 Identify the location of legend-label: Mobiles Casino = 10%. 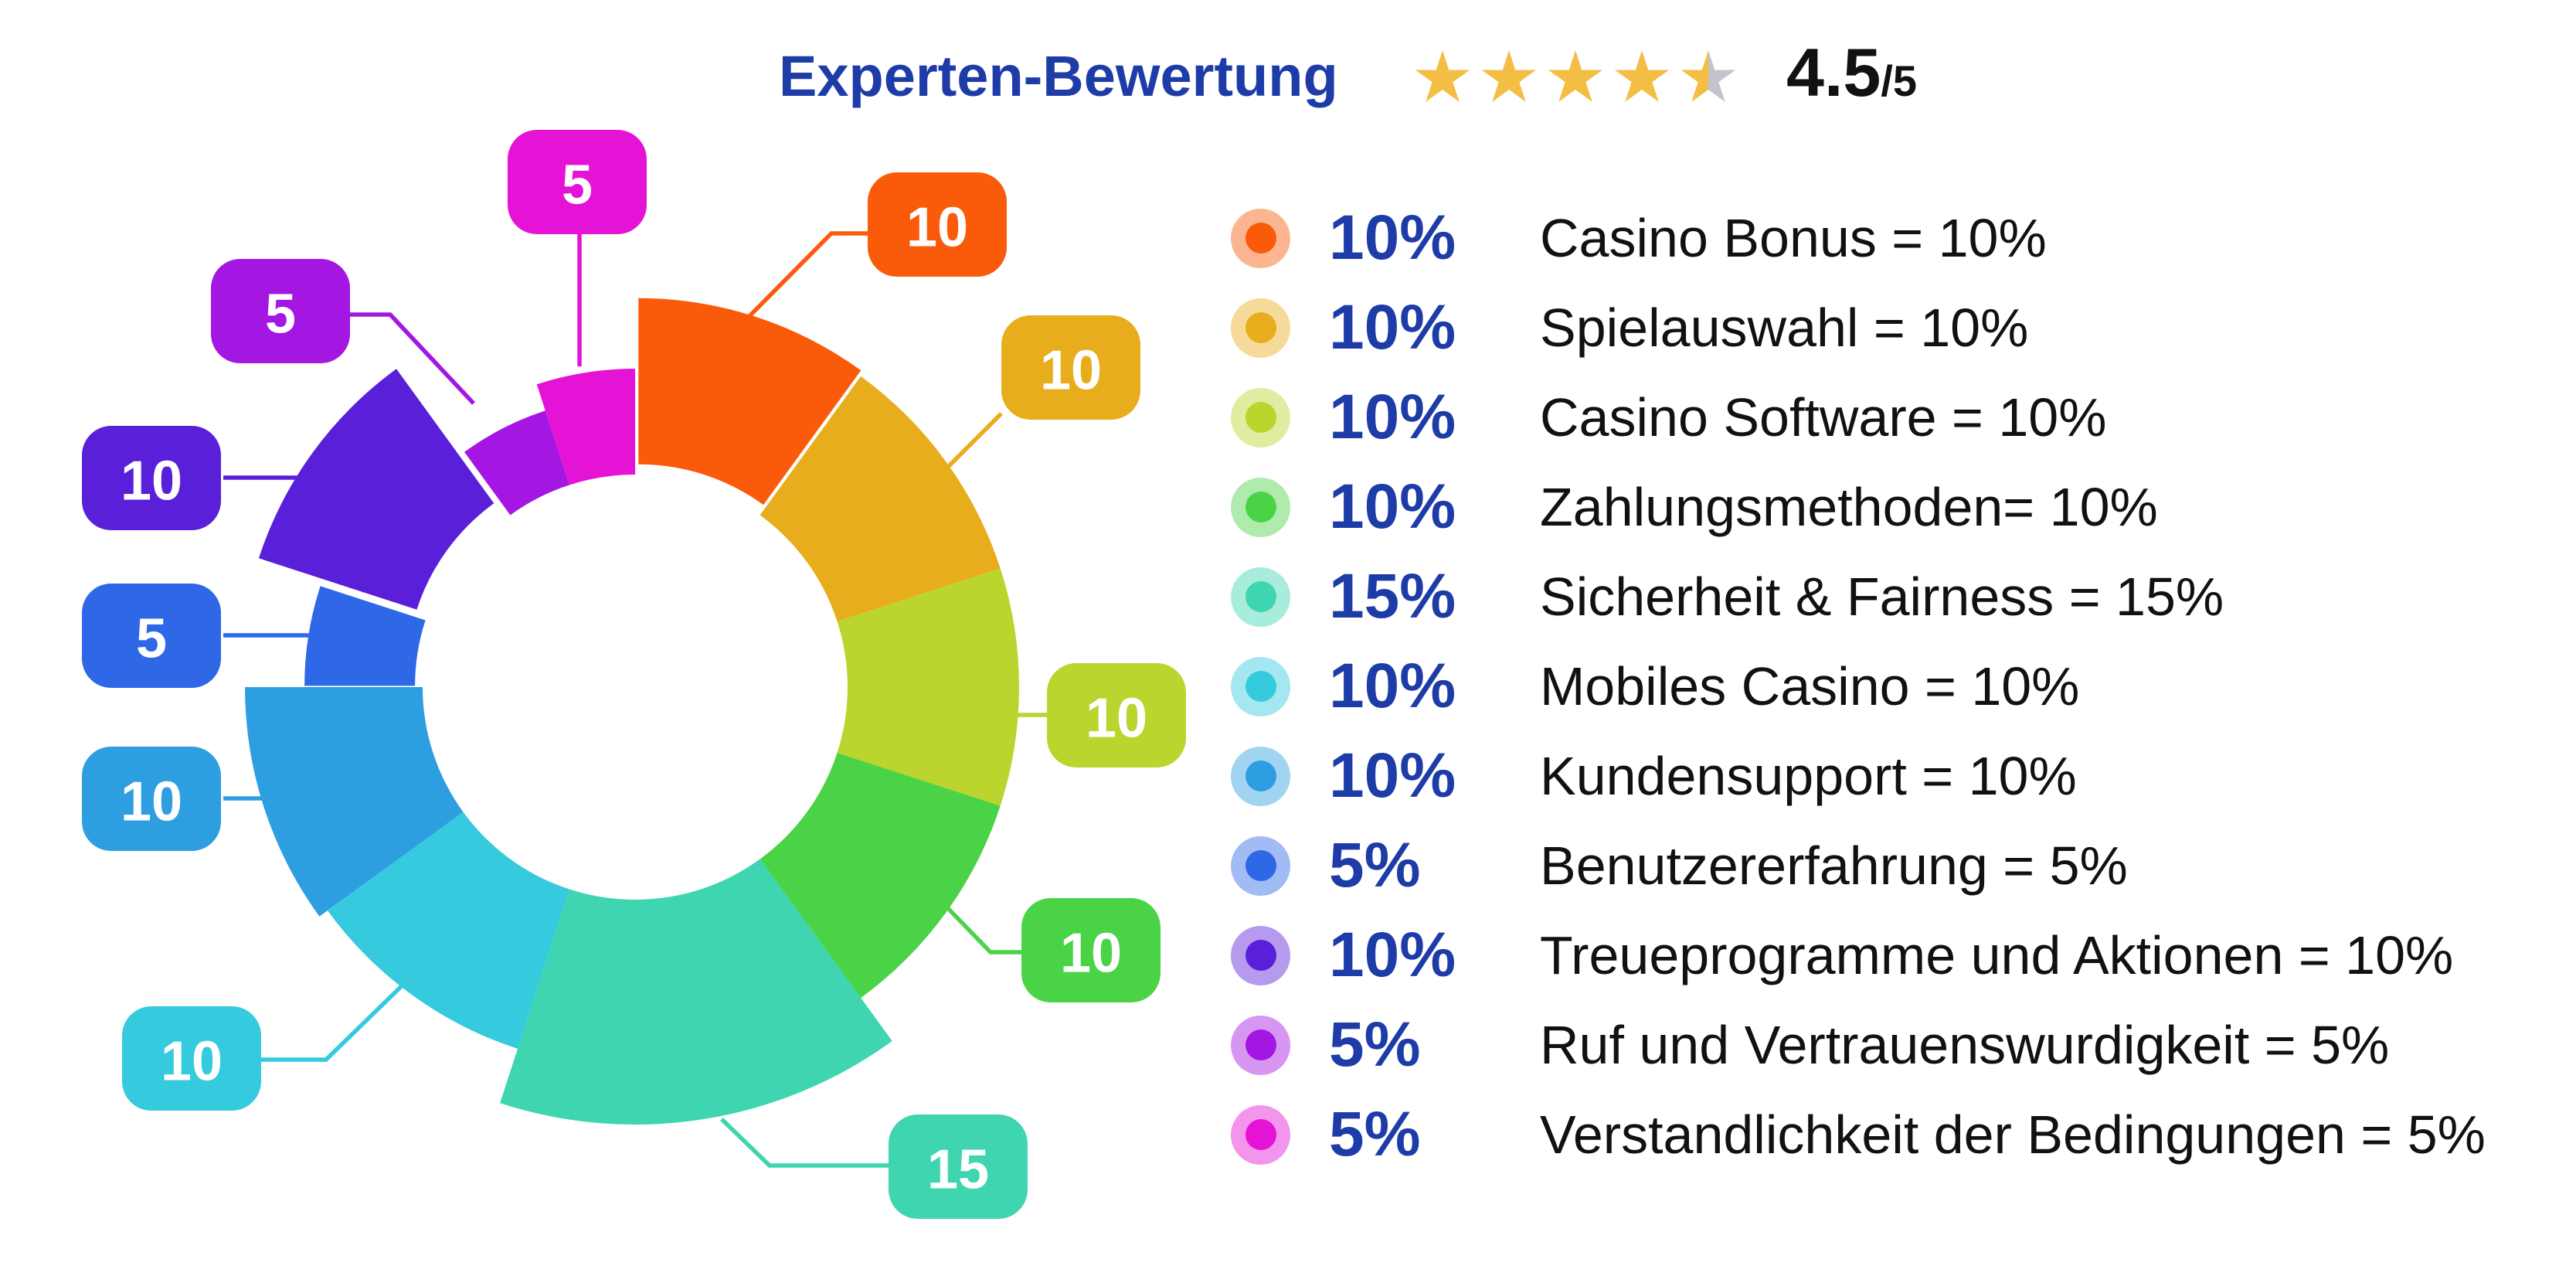
(1810, 686).